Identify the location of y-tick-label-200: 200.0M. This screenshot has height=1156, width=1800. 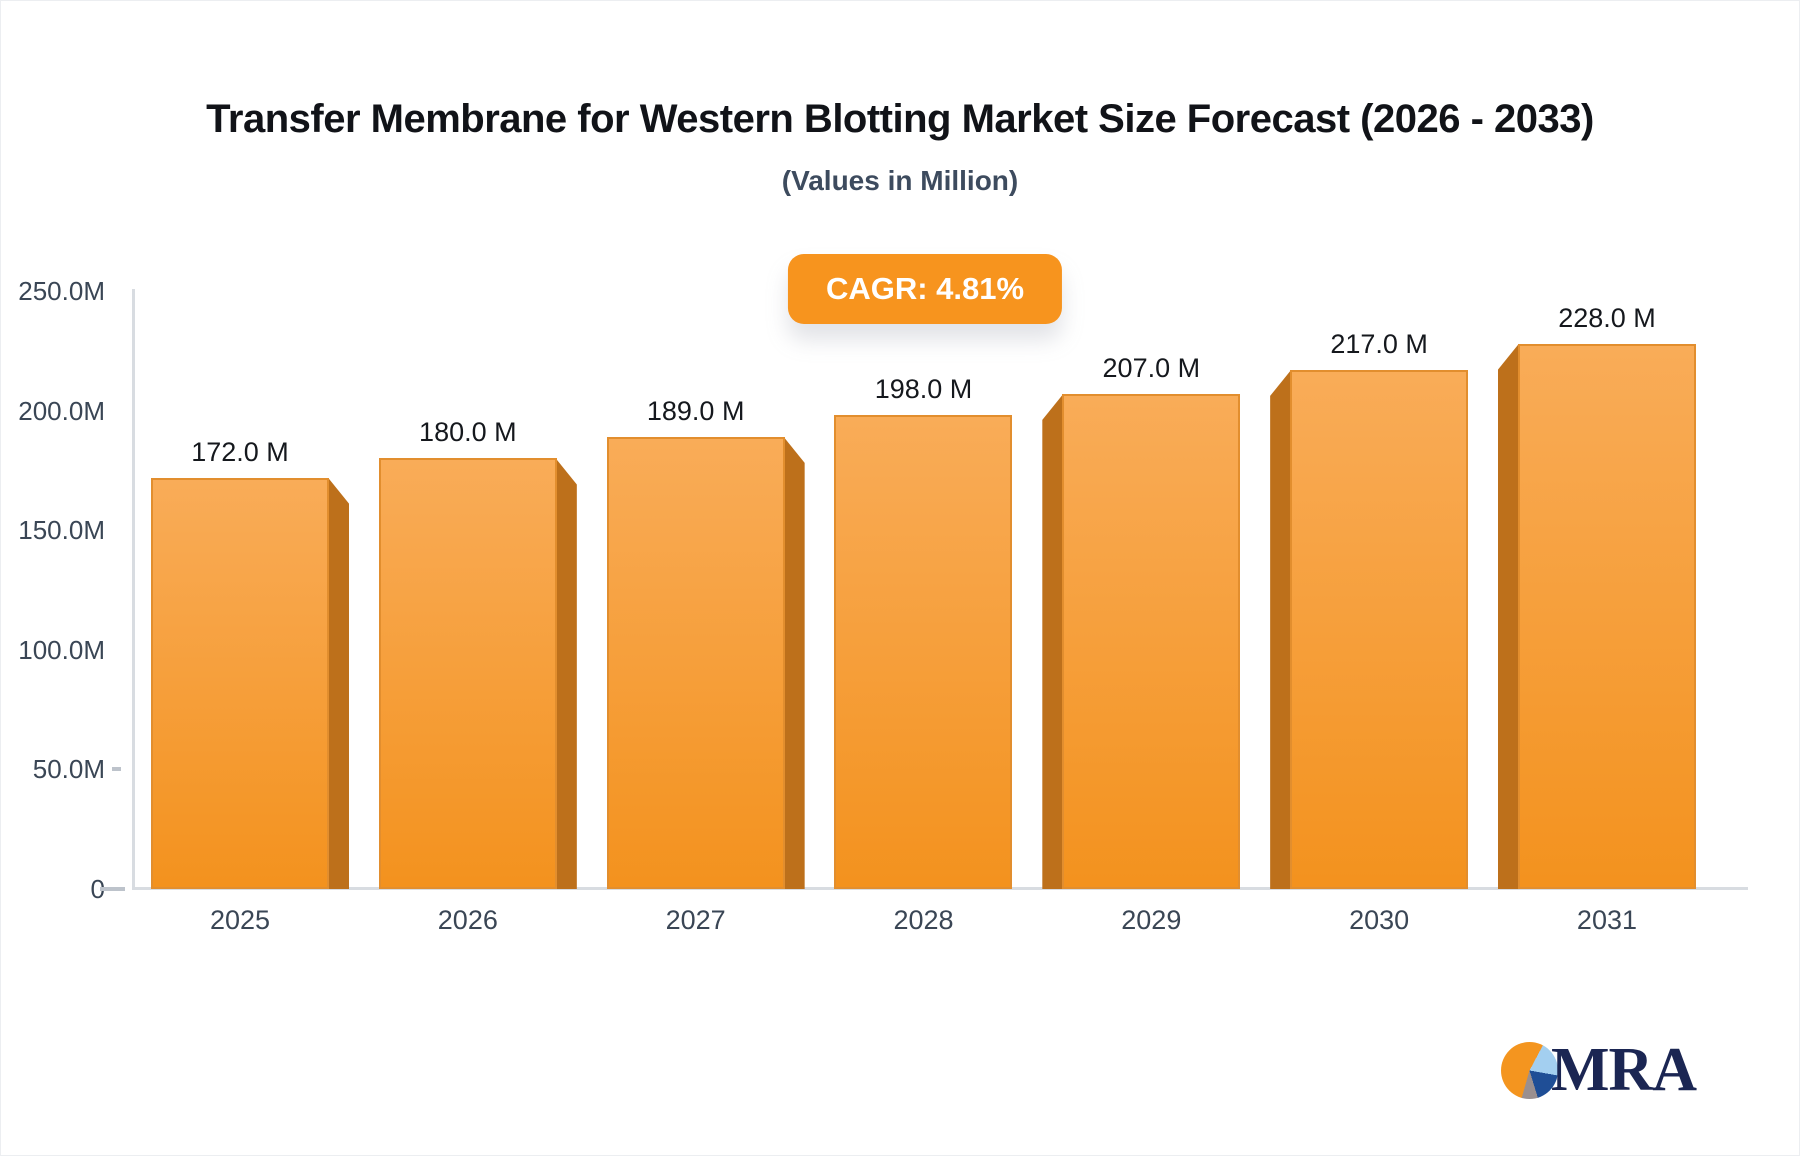
(61, 410).